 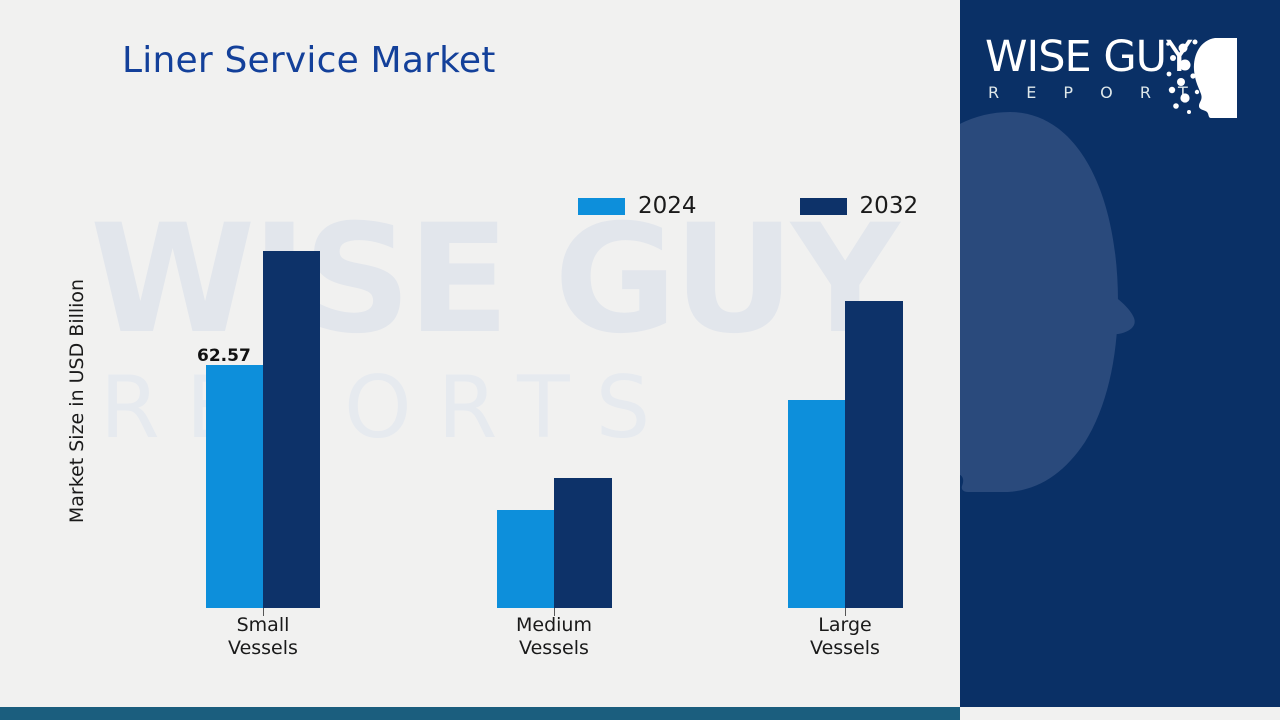 I want to click on legend-item-2032: 2032, so click(x=859, y=206).